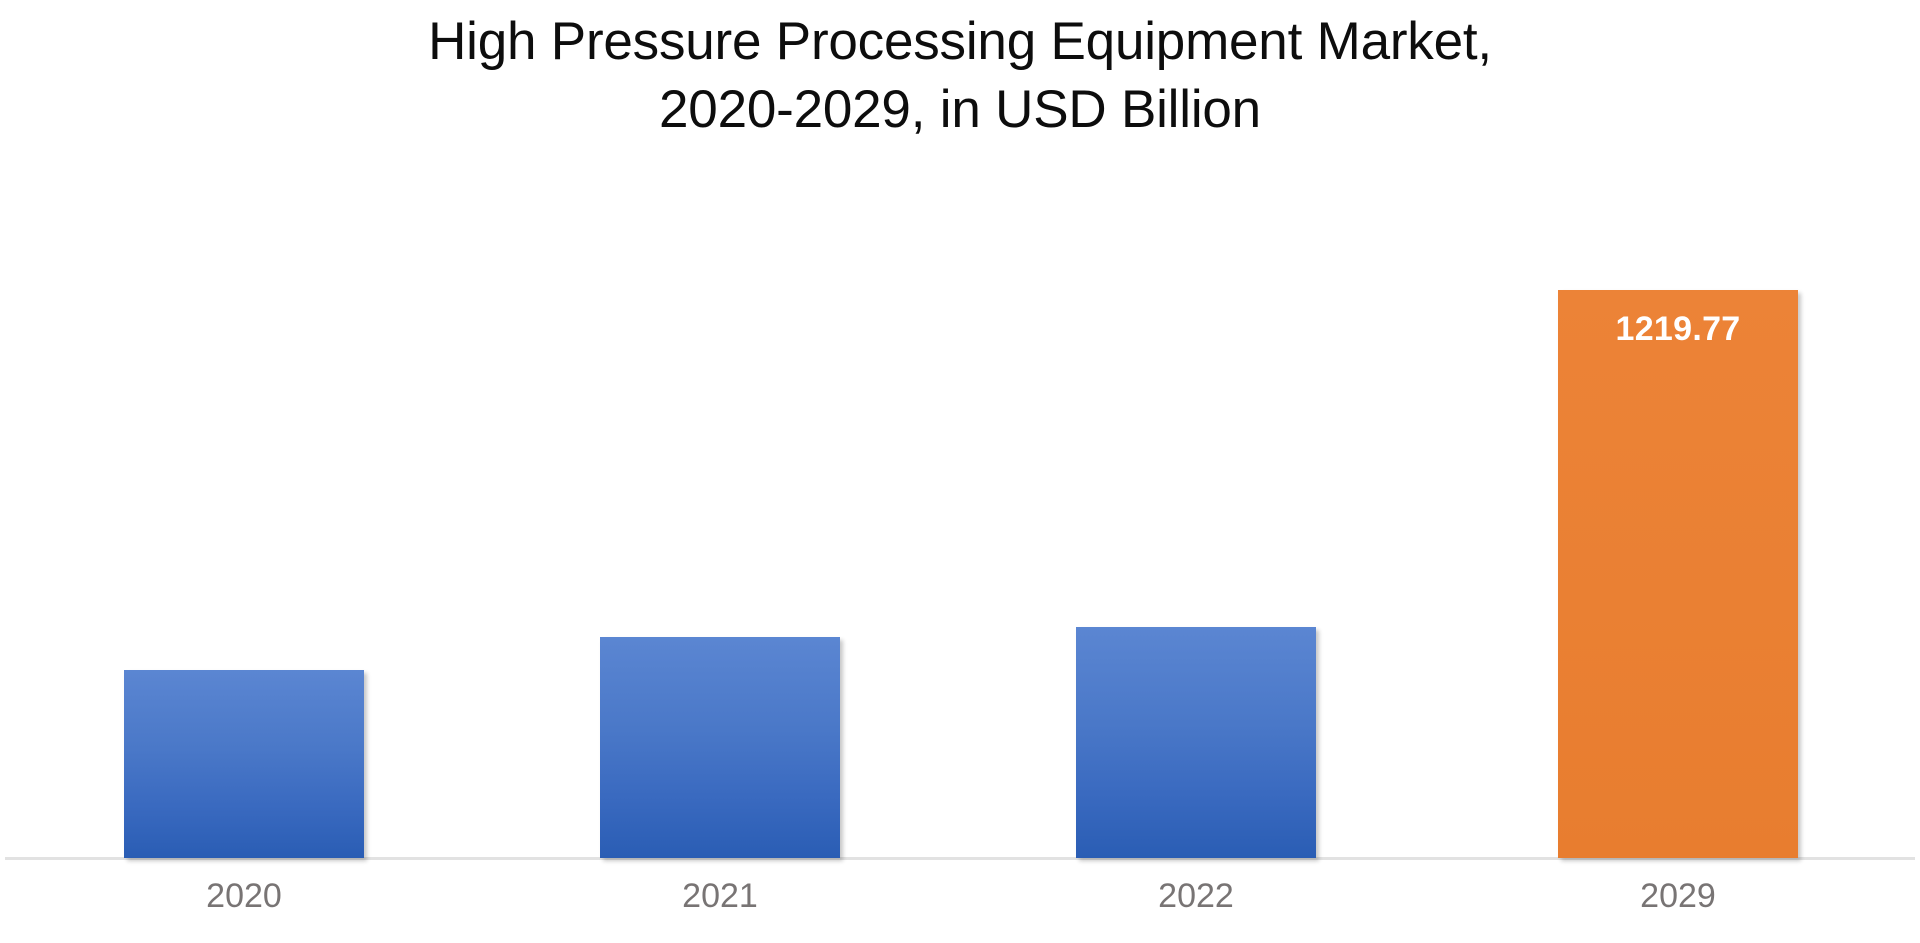 This screenshot has height=943, width=1920. I want to click on bar-2020, so click(244, 764).